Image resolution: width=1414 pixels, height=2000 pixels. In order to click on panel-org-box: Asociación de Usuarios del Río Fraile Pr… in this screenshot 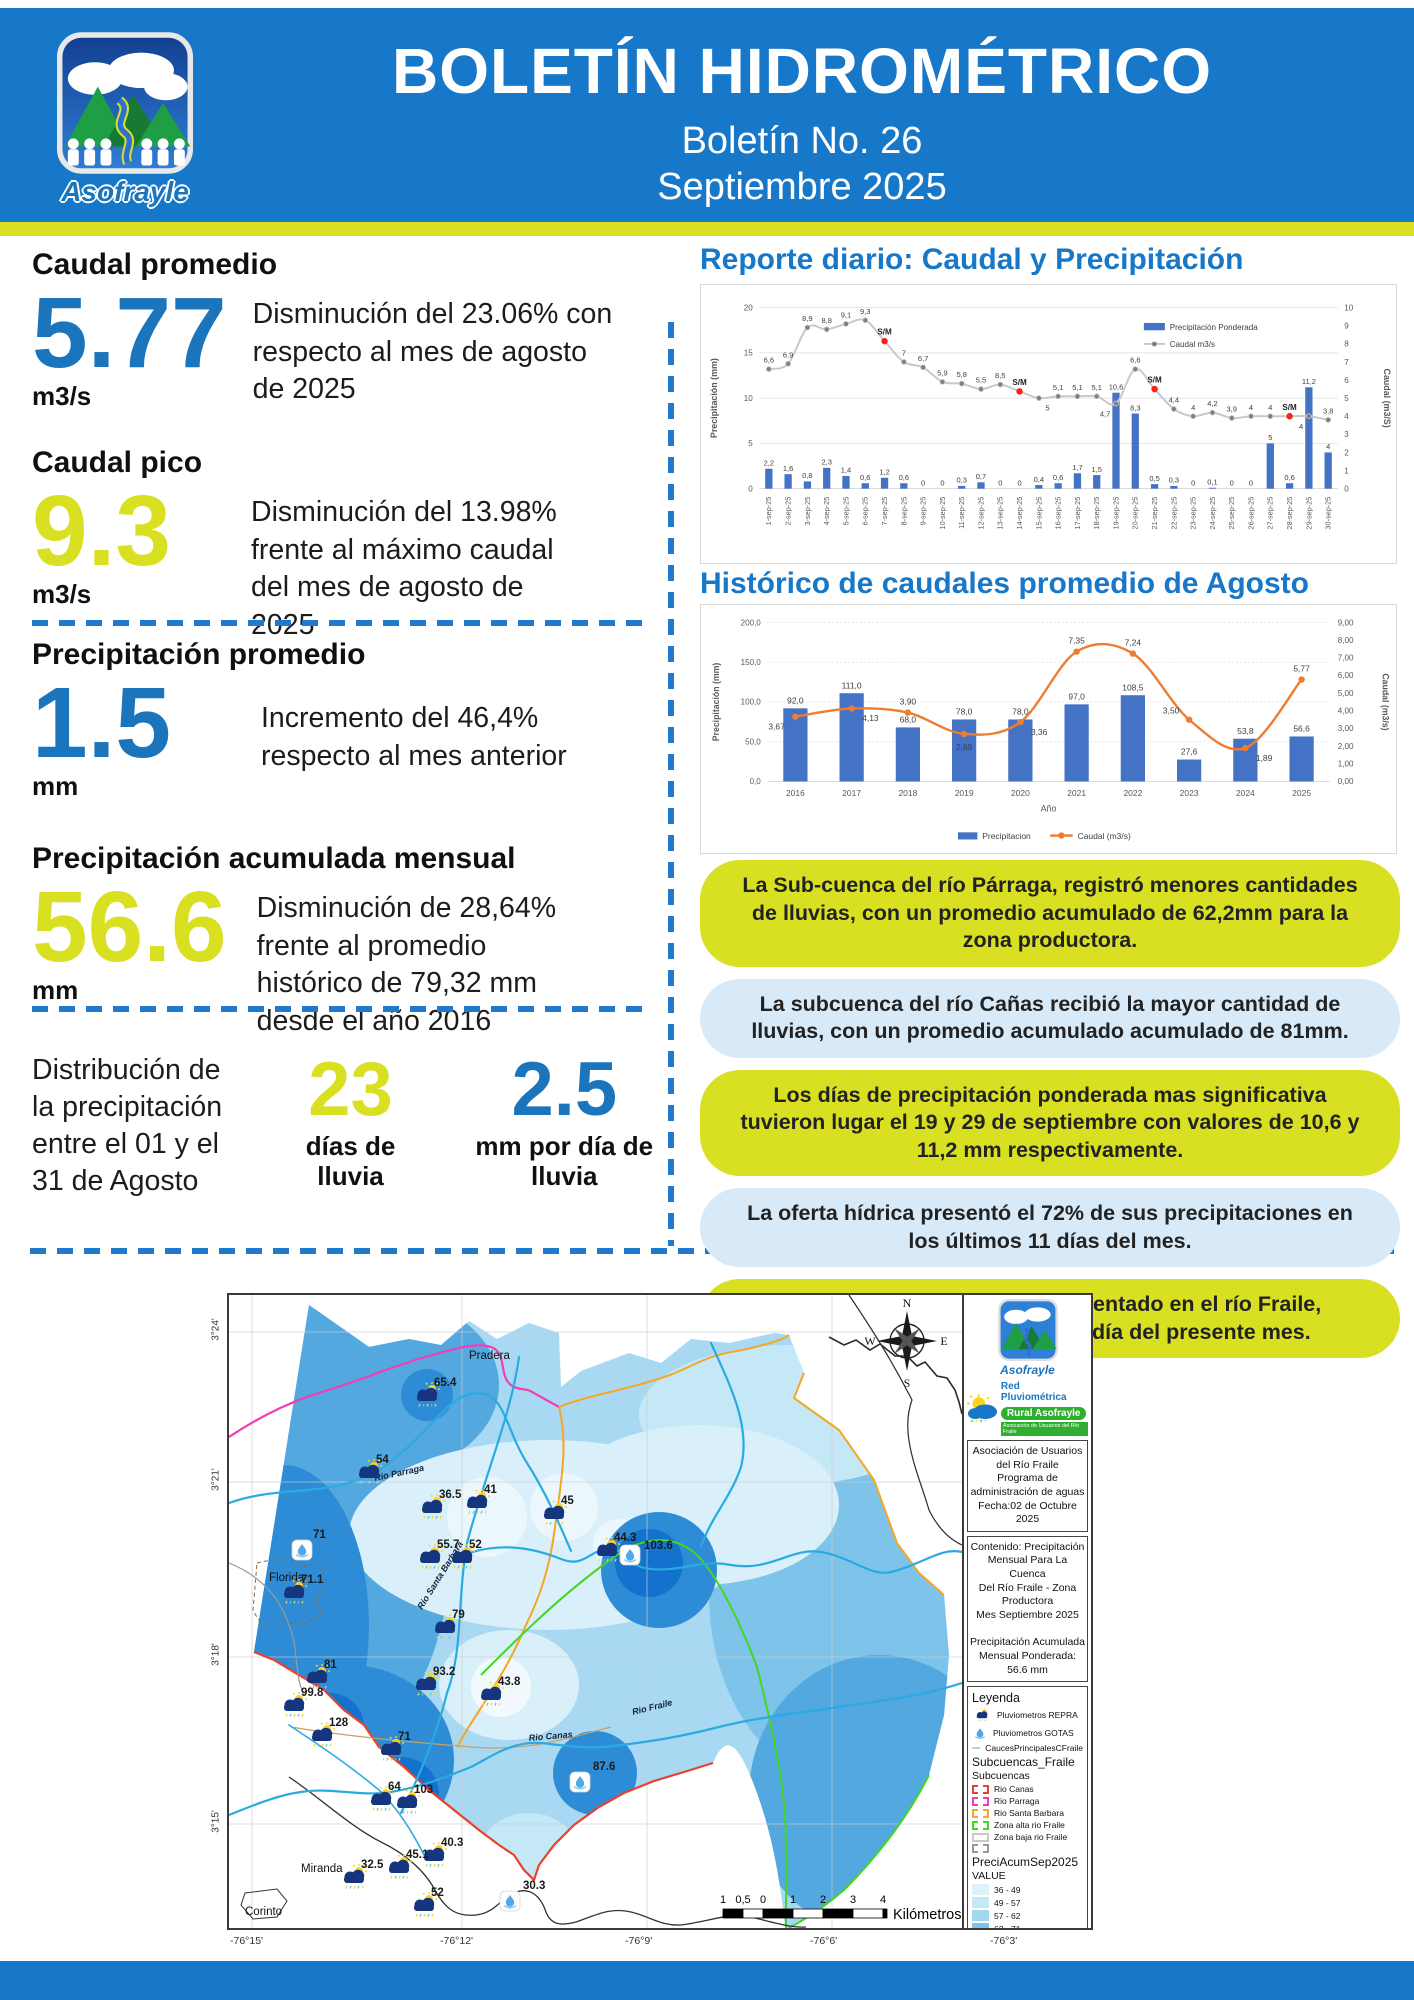, I will do `click(1027, 1486)`.